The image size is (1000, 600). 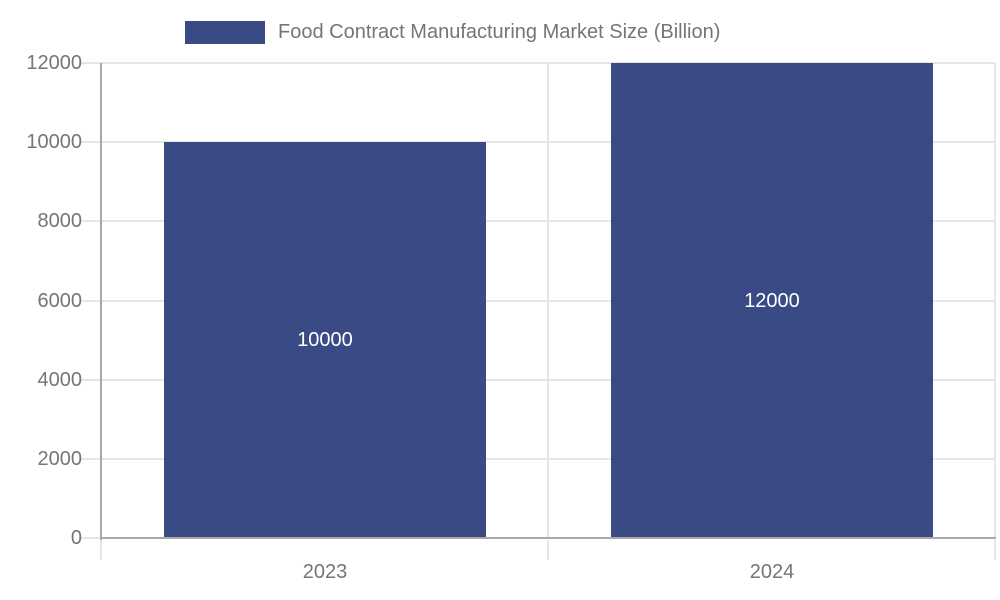 I want to click on x-tick-label: 2023, so click(x=325, y=572).